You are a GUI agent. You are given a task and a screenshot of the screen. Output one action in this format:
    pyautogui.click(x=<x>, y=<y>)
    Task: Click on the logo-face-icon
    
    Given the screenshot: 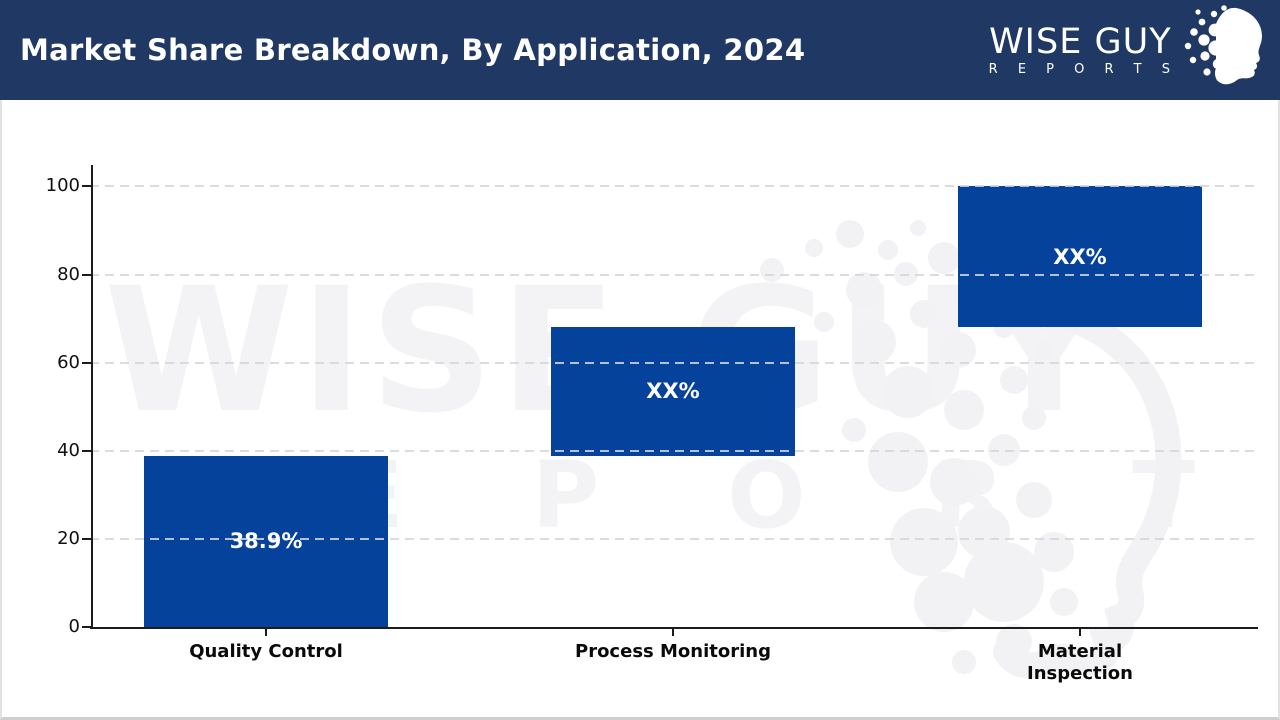 What is the action you would take?
    pyautogui.click(x=1223, y=45)
    